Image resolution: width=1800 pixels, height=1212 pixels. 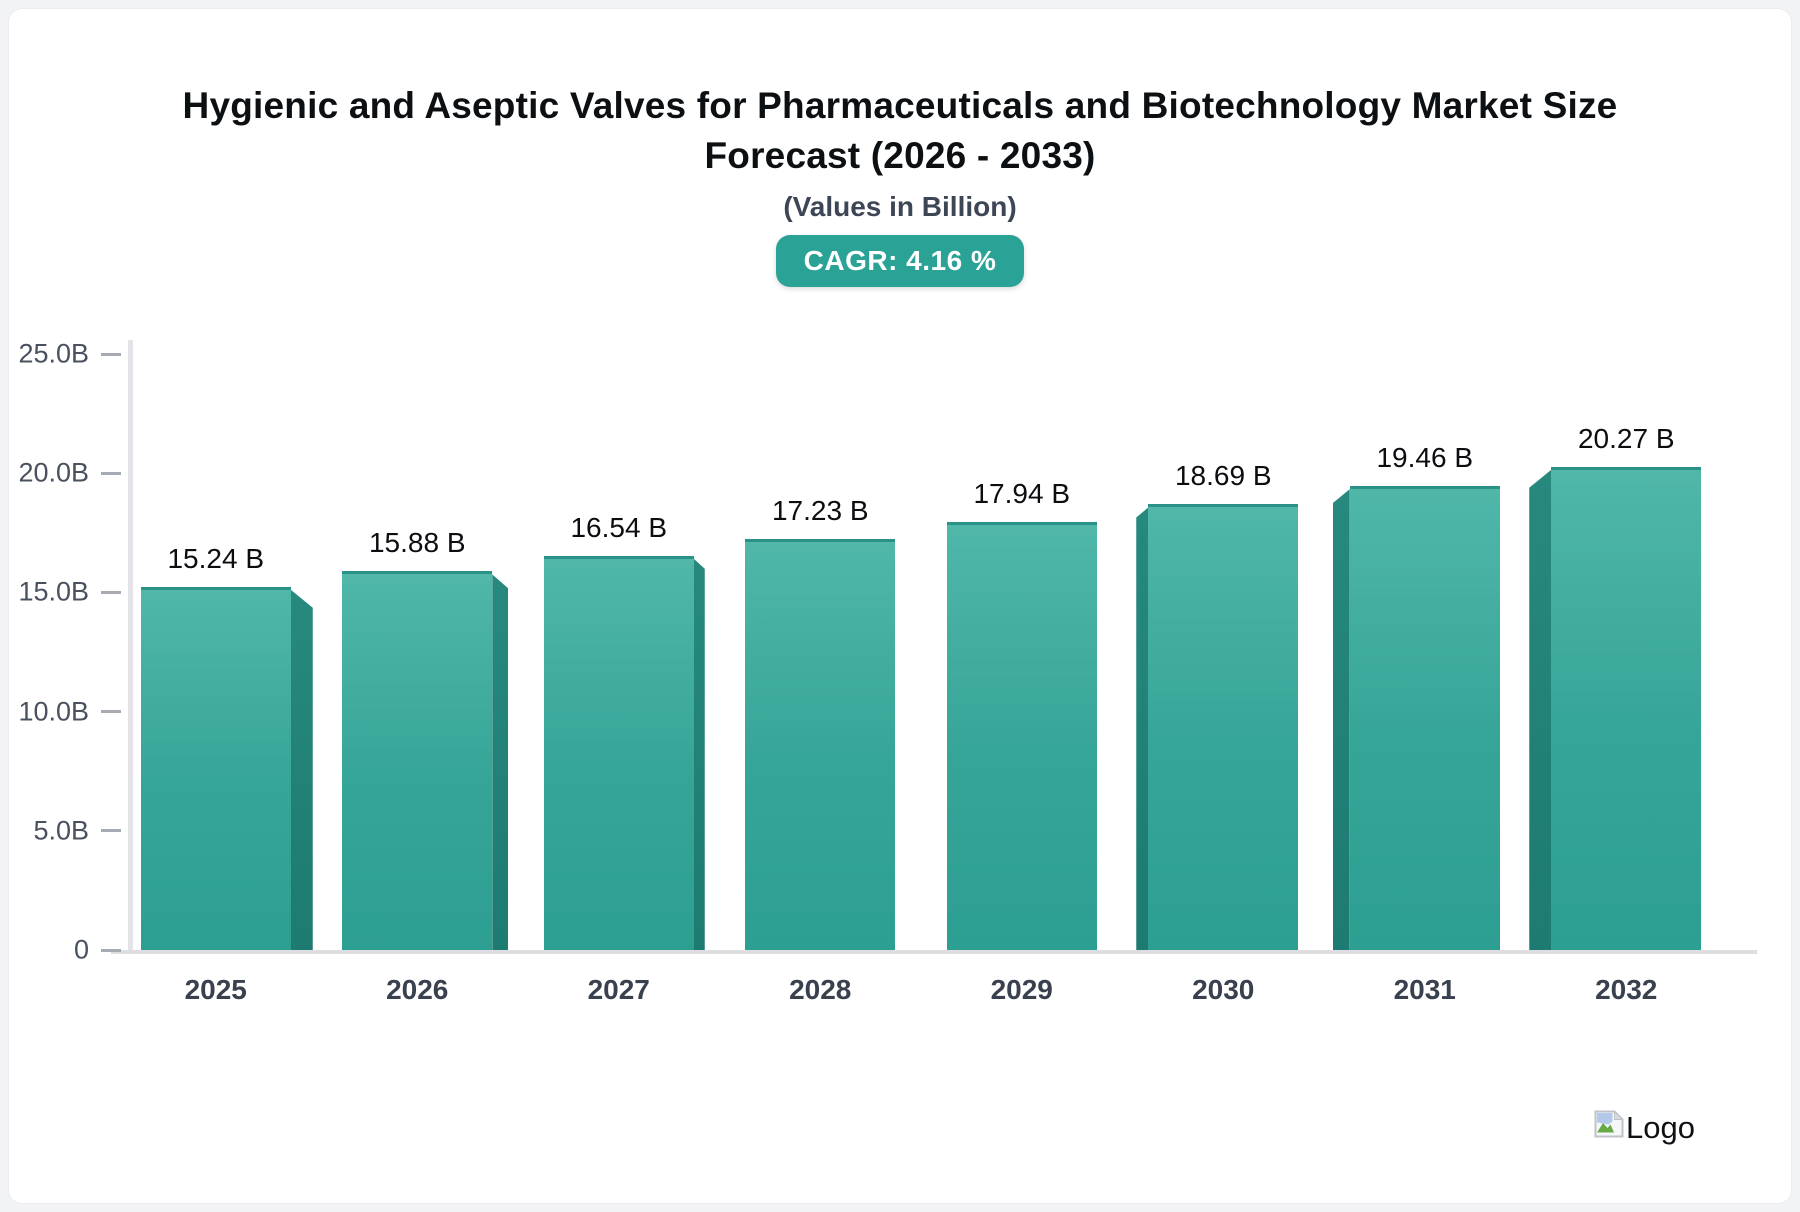 I want to click on cagr-badge: CAGR: 4.16 %, so click(x=900, y=260).